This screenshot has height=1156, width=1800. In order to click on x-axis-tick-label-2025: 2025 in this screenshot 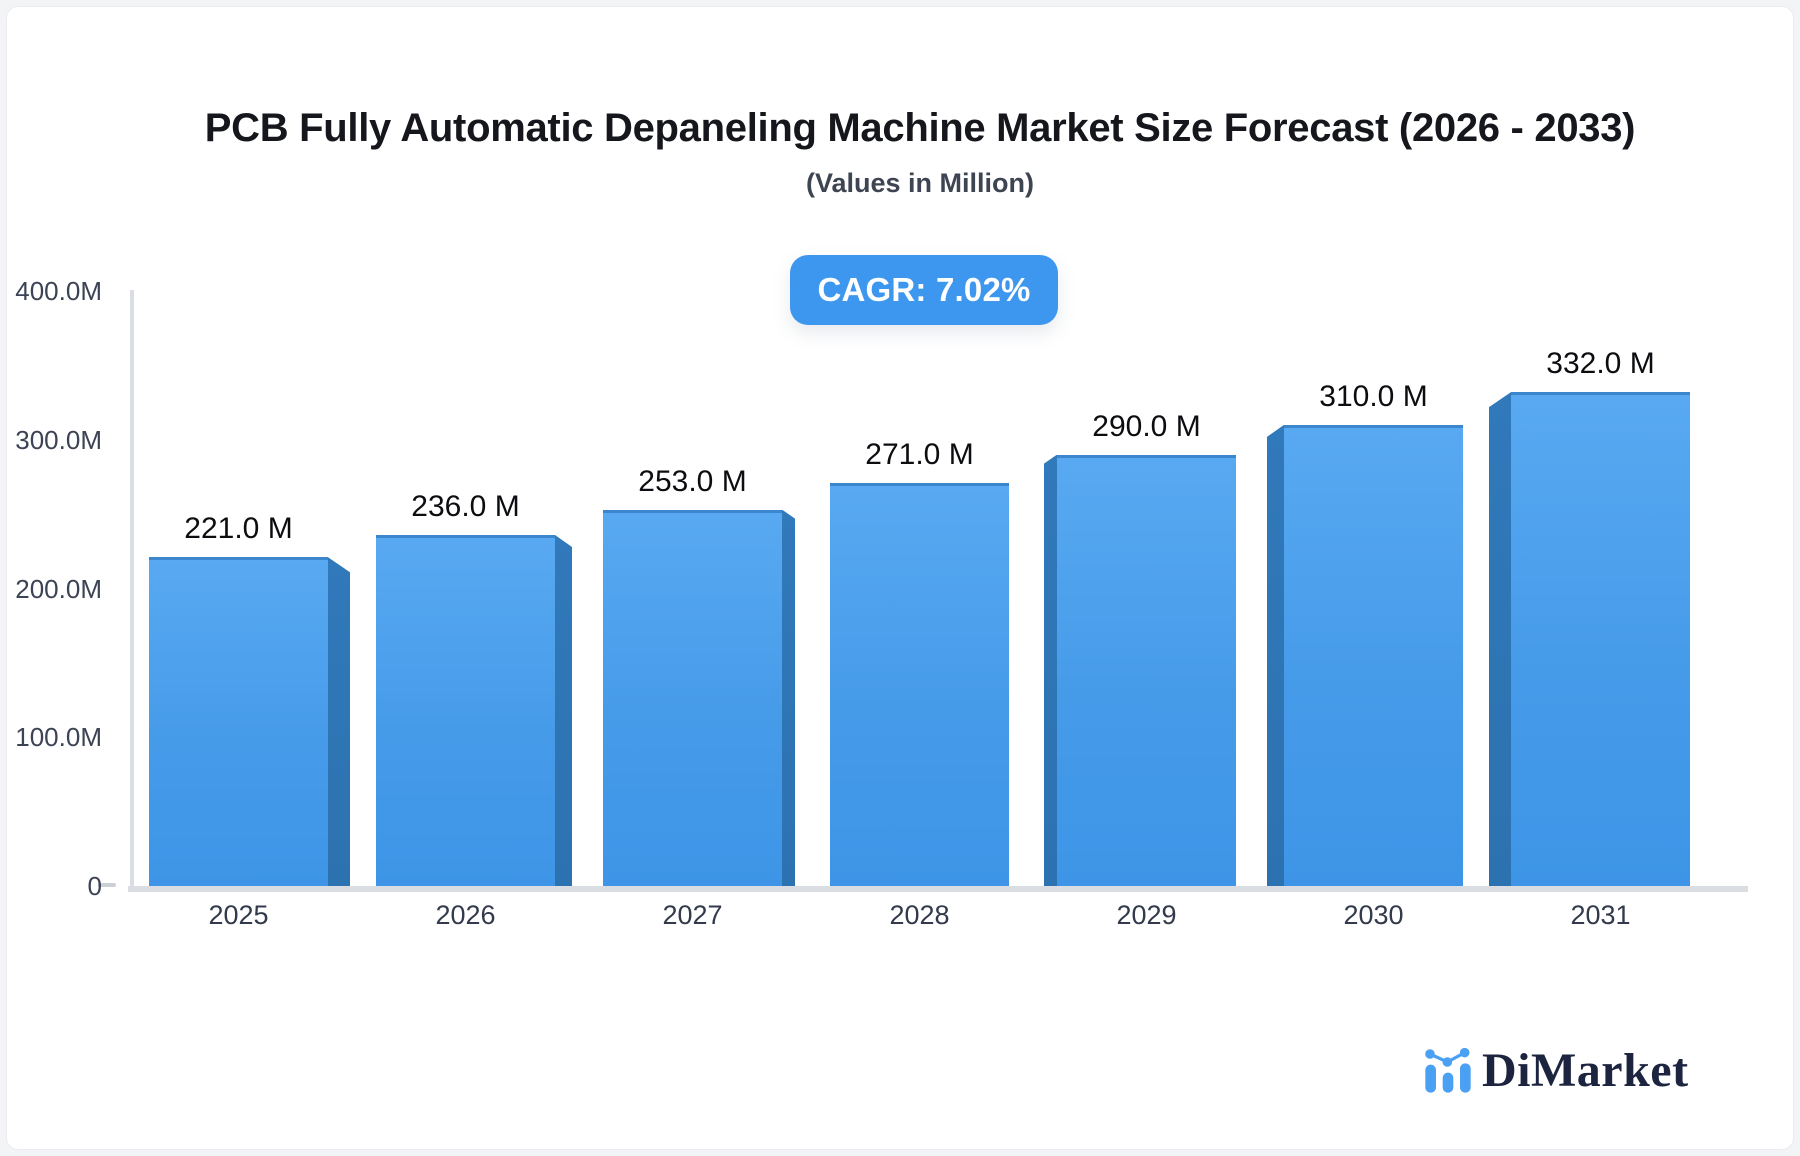, I will do `click(238, 915)`.